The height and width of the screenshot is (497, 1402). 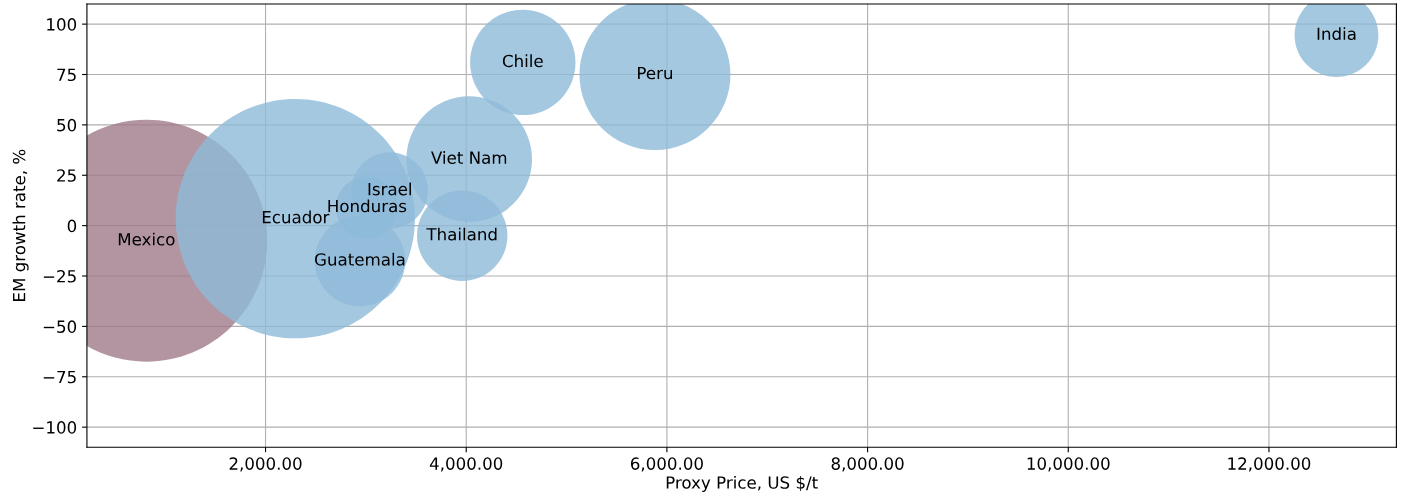 What do you see at coordinates (466, 464) in the screenshot?
I see `x-tick-label: 4,000.00` at bounding box center [466, 464].